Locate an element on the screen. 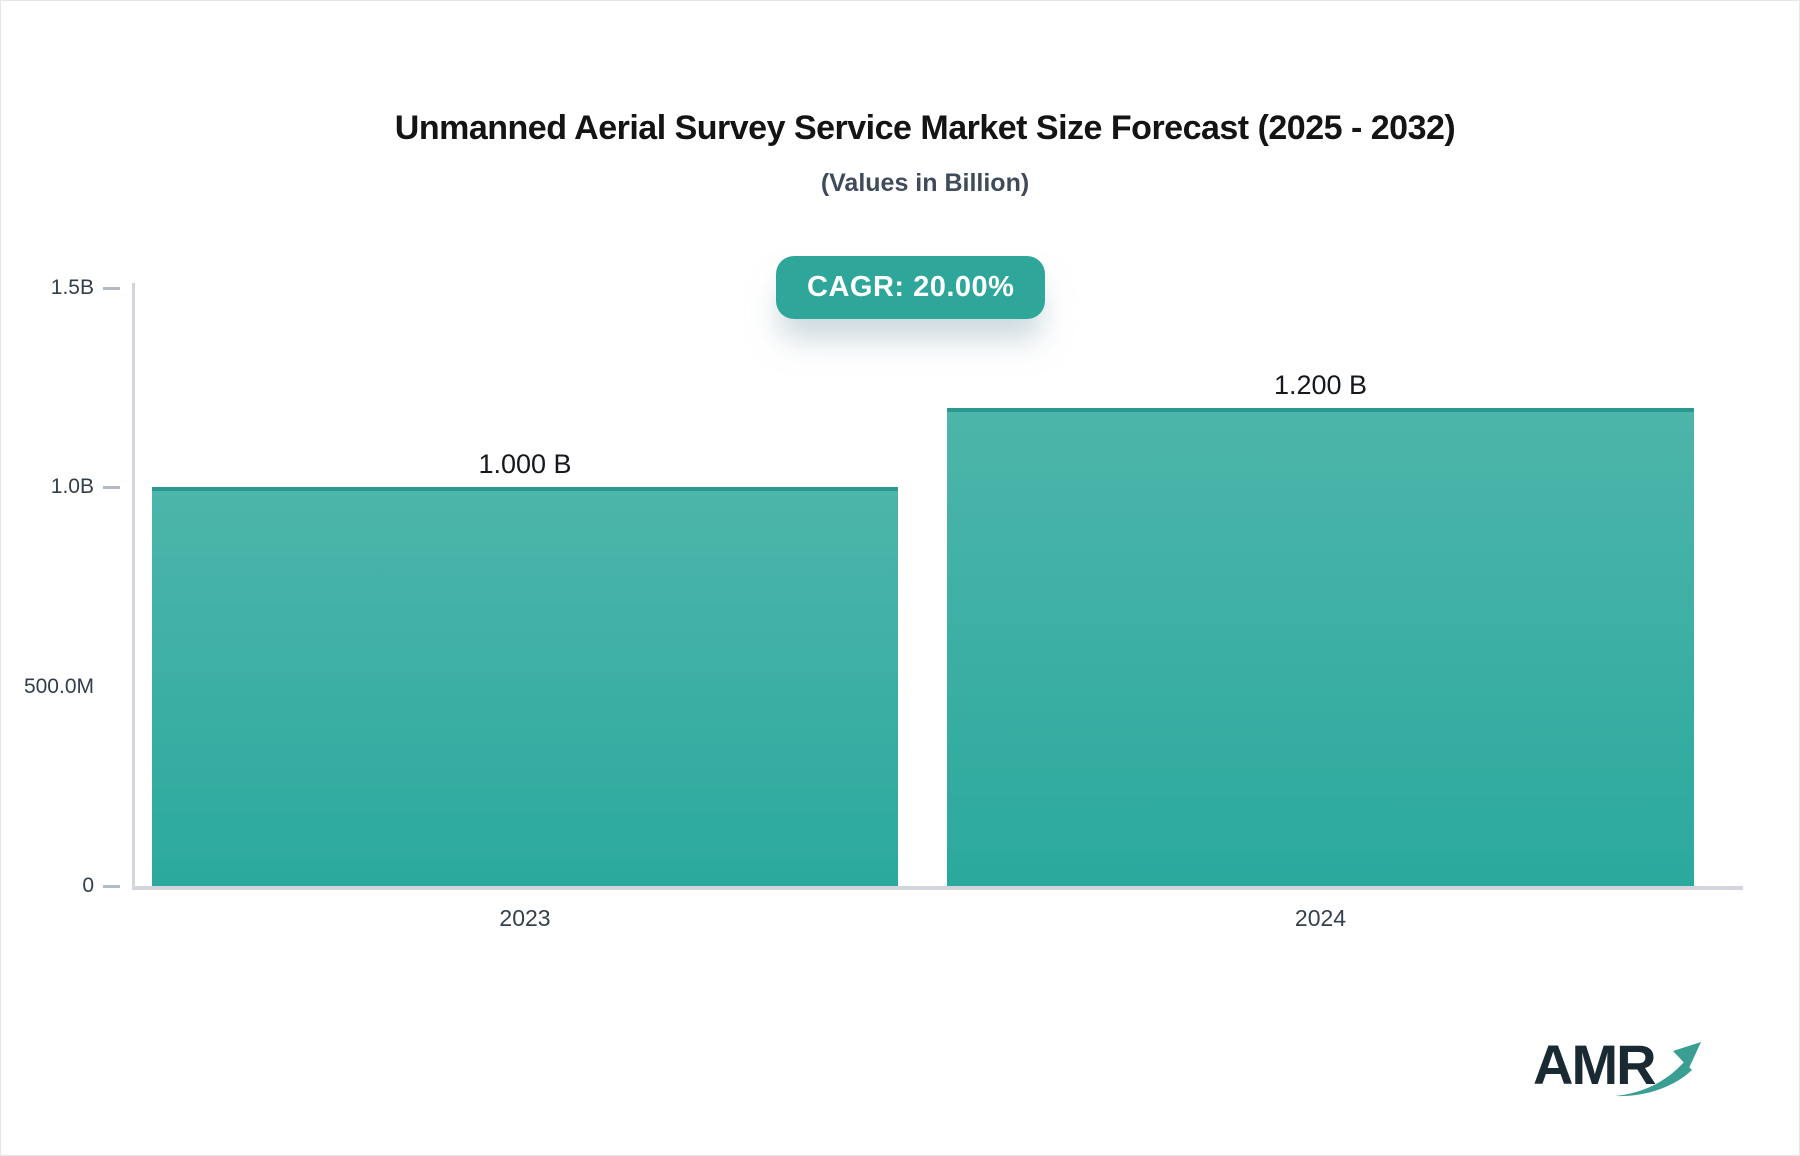 Image resolution: width=1800 pixels, height=1156 pixels. bar-value-label-2023: 1.000 B is located at coordinates (525, 464).